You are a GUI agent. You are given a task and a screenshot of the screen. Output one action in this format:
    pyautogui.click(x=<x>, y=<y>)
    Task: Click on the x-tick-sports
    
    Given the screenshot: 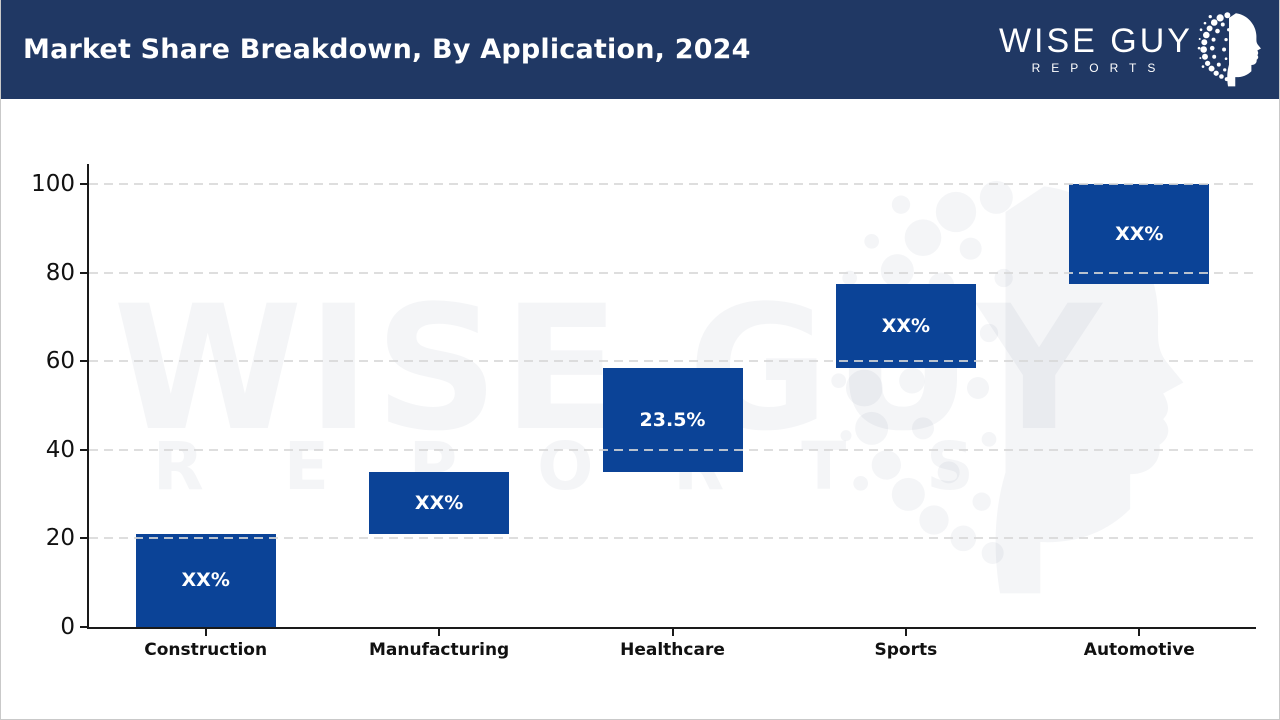 What is the action you would take?
    pyautogui.click(x=905, y=632)
    